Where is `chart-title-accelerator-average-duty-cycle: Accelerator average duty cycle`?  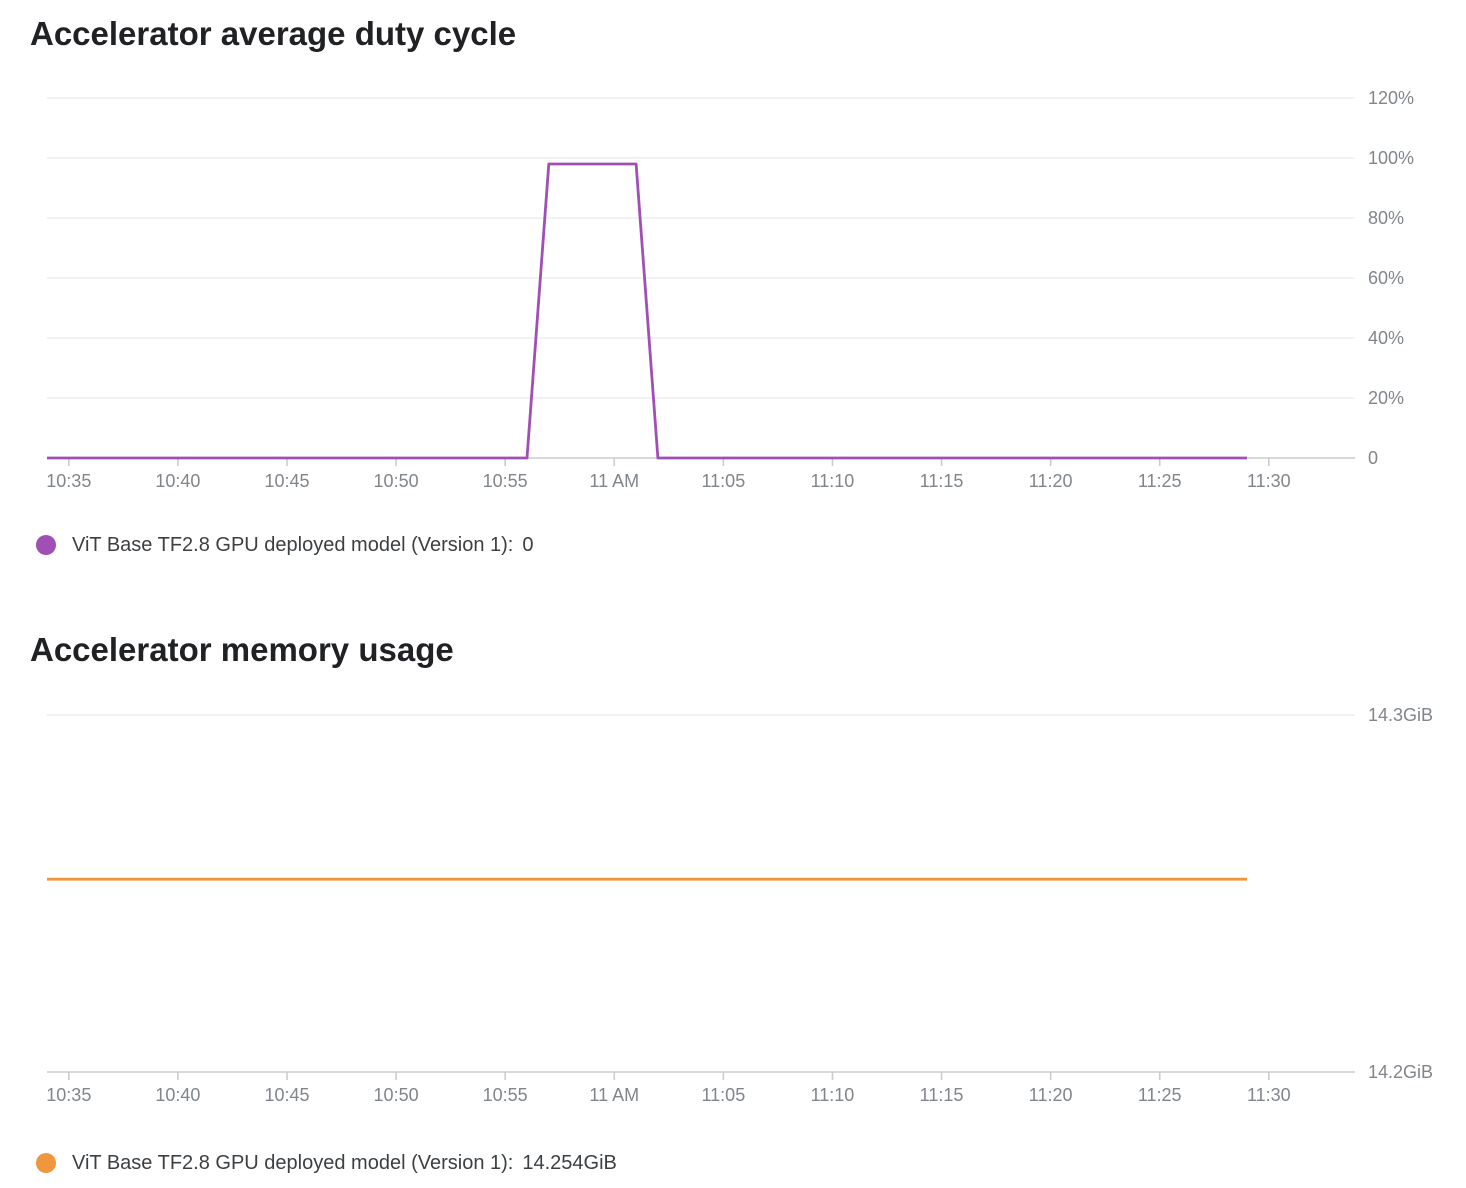
chart-title-accelerator-average-duty-cycle: Accelerator average duty cycle is located at coordinates (273, 33).